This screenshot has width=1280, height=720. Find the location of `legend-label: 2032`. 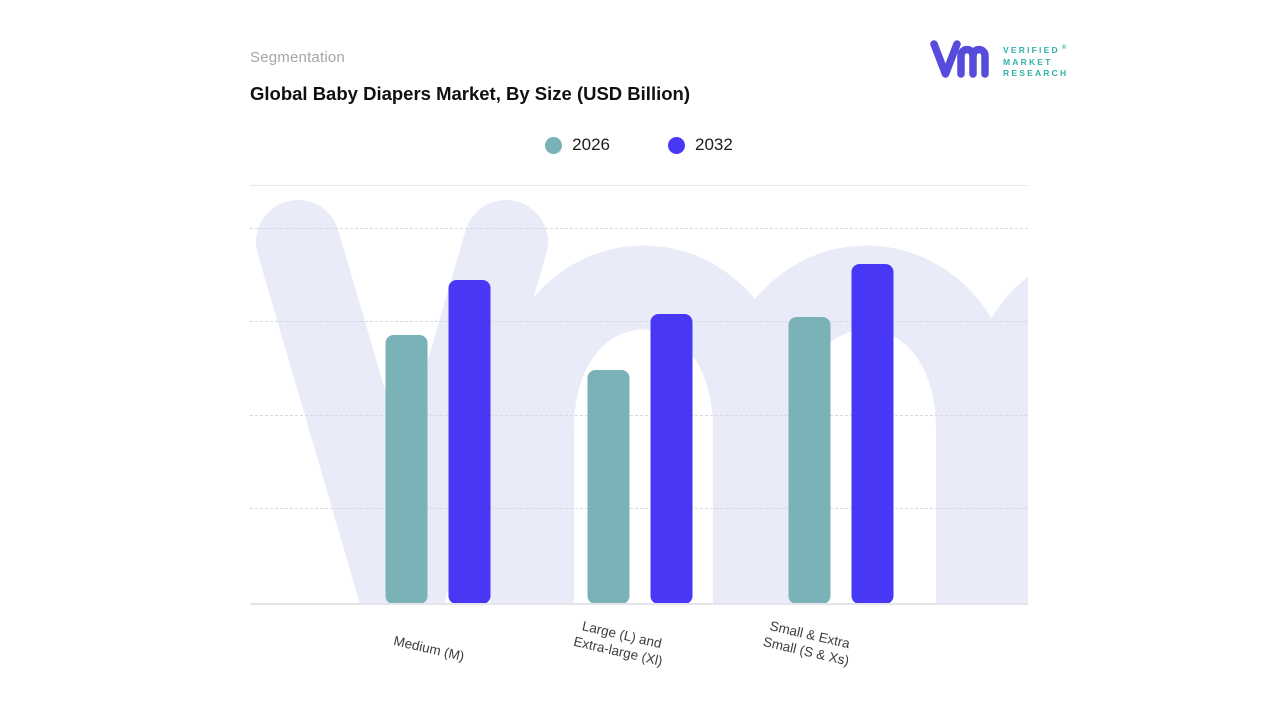

legend-label: 2032 is located at coordinates (714, 144).